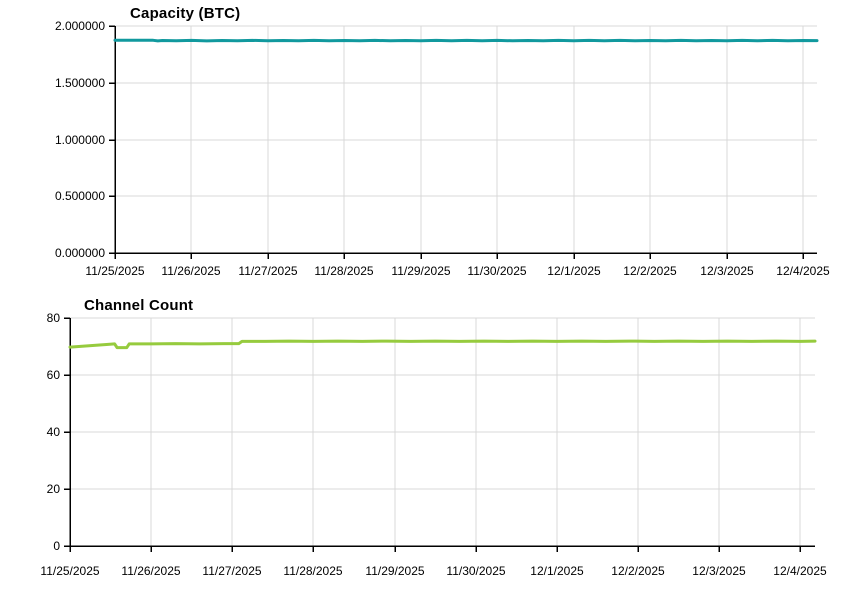  I want to click on y-tick-label: 1.500000, so click(80, 83).